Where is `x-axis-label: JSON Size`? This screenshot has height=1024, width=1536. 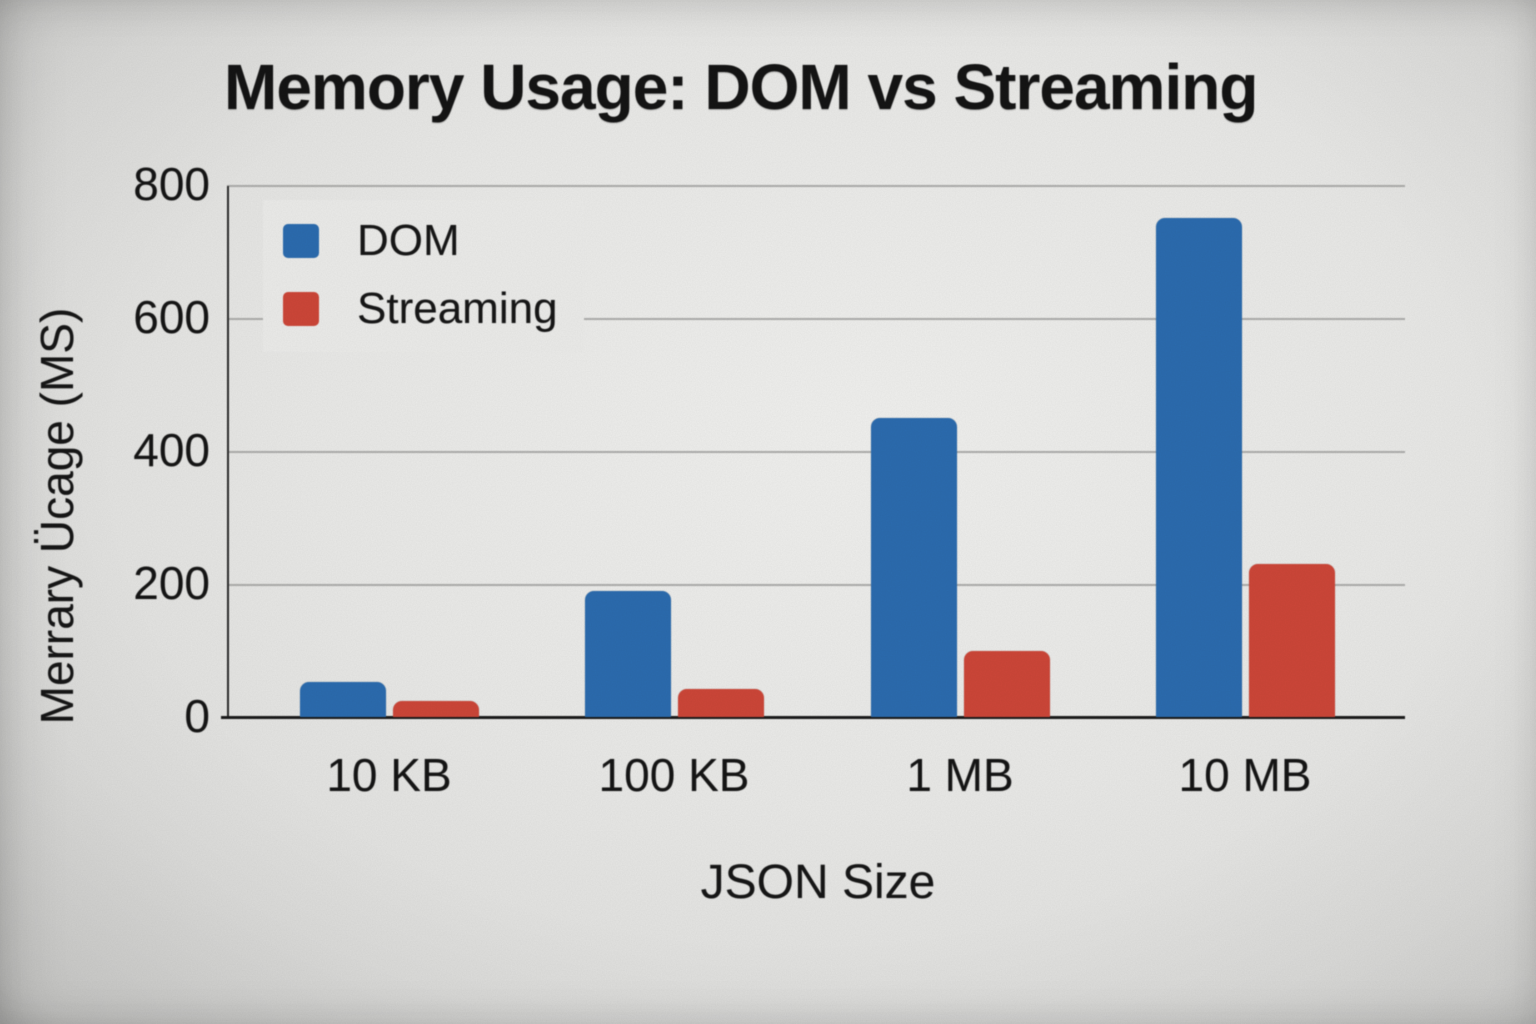 x-axis-label: JSON Size is located at coordinates (818, 882).